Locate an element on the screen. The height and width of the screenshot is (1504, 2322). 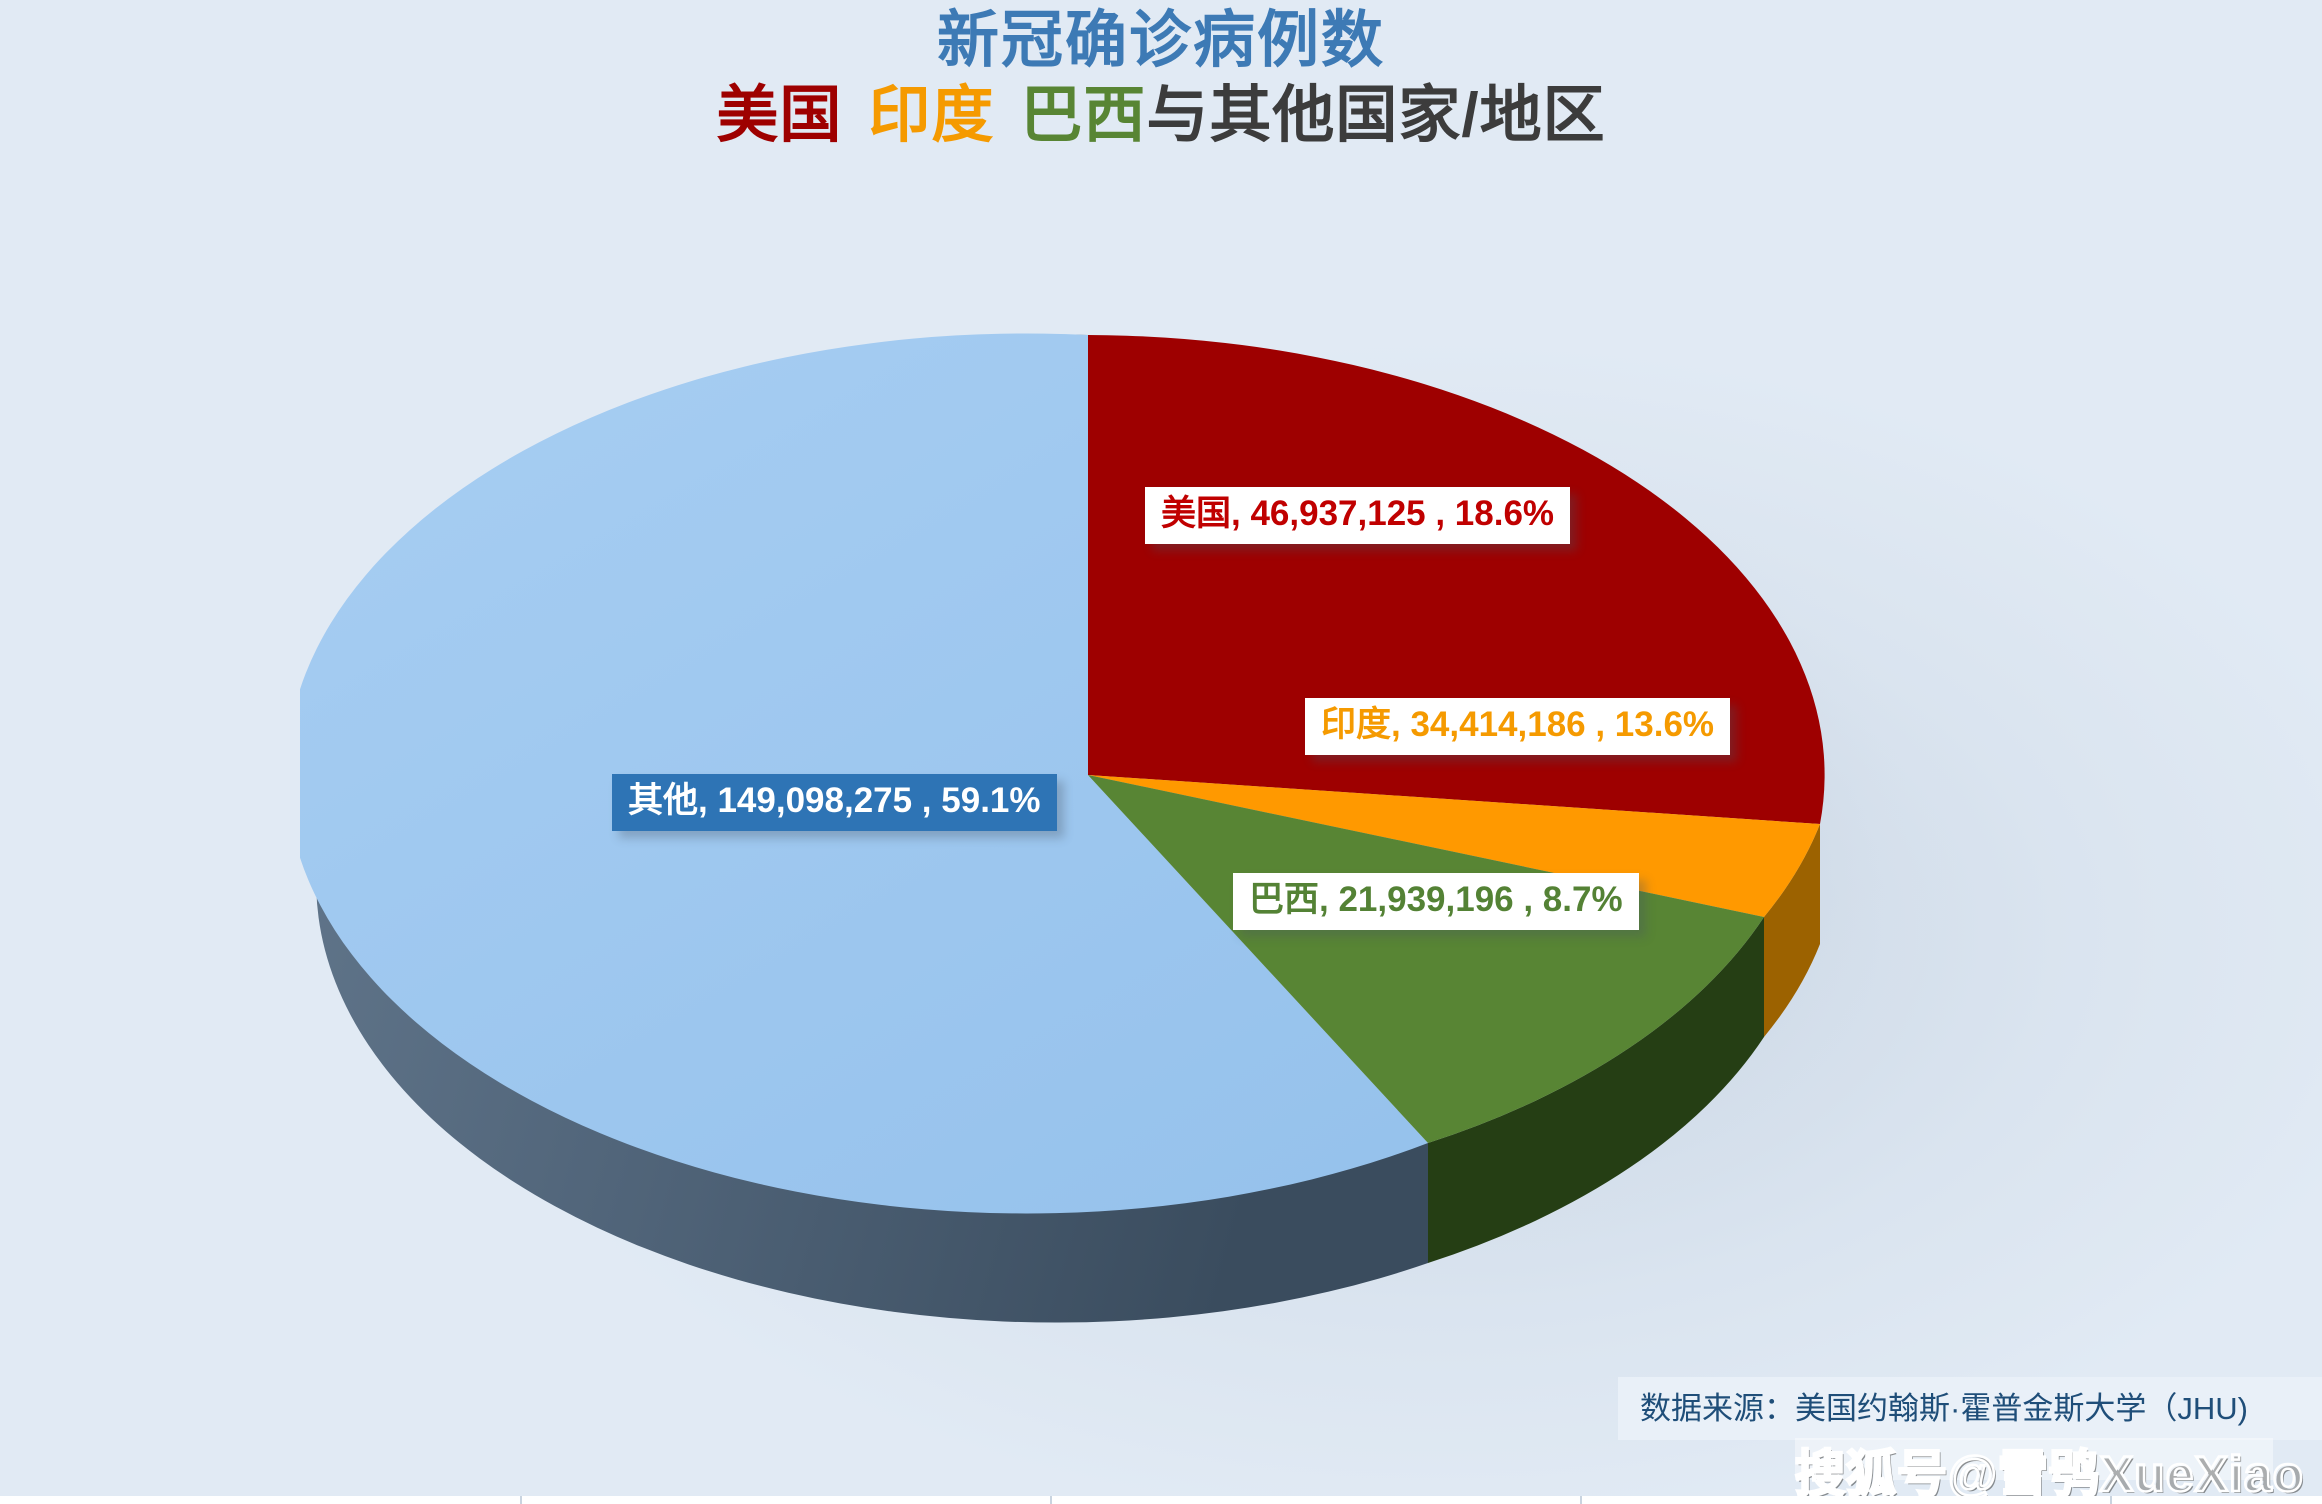
source-note: 数据来源：美国约翰斯·霍普金斯大学（JHU) is located at coordinates (1970, 1408).